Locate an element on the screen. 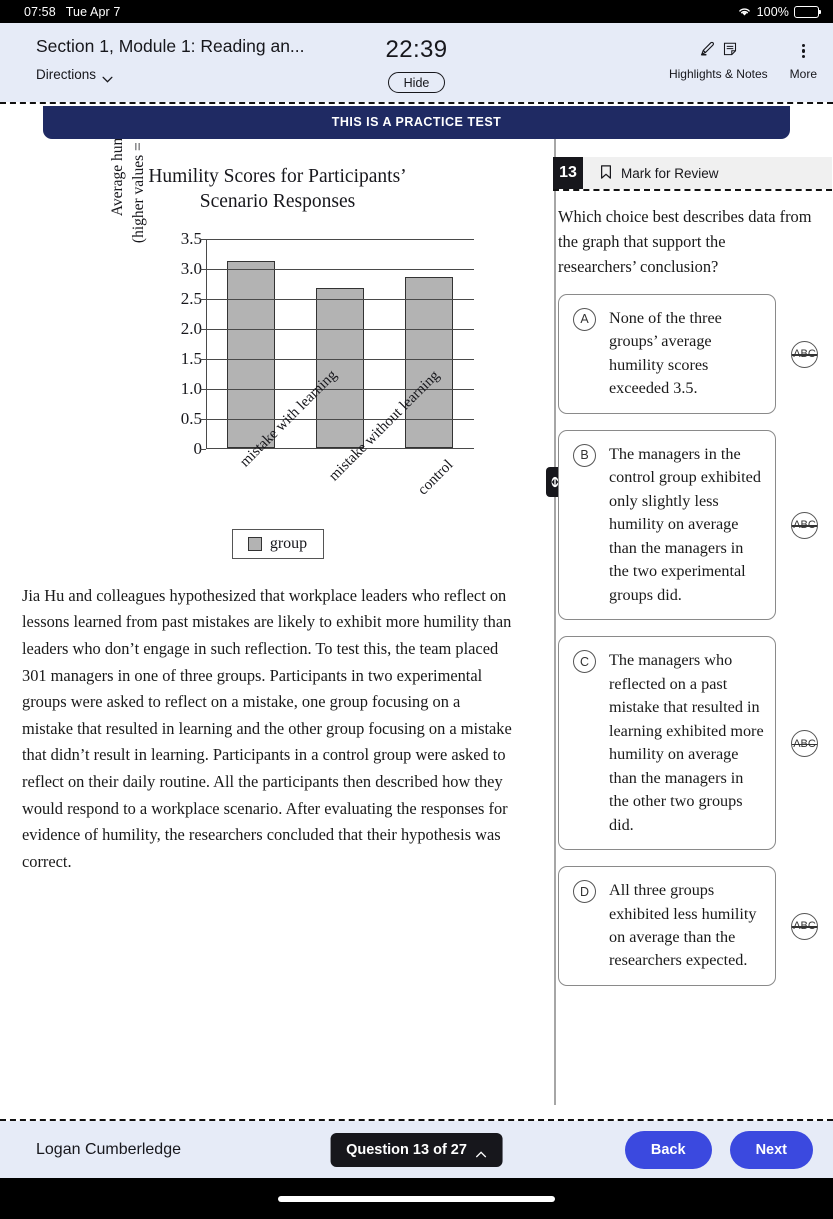 Image resolution: width=833 pixels, height=1219 pixels. status-bar-right: 100% is located at coordinates (779, 11).